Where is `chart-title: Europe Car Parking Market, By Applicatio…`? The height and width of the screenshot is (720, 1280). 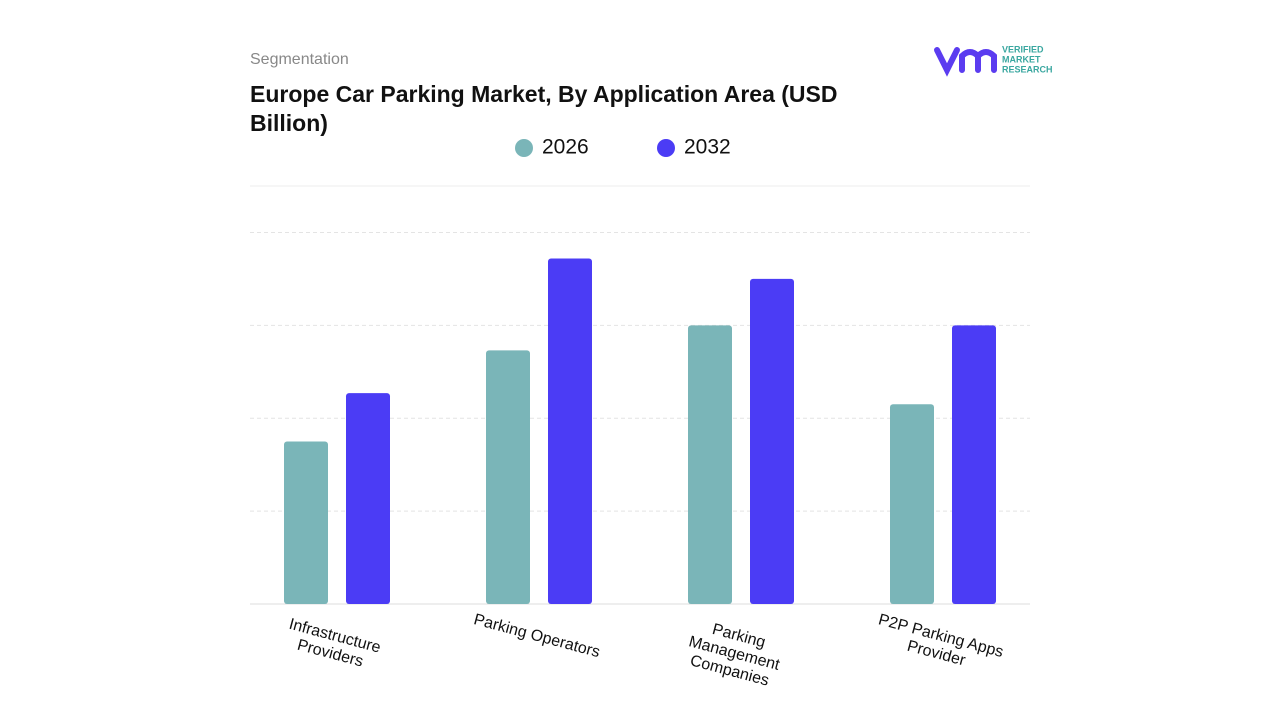
chart-title: Europe Car Parking Market, By Applicatio… is located at coordinates (544, 108).